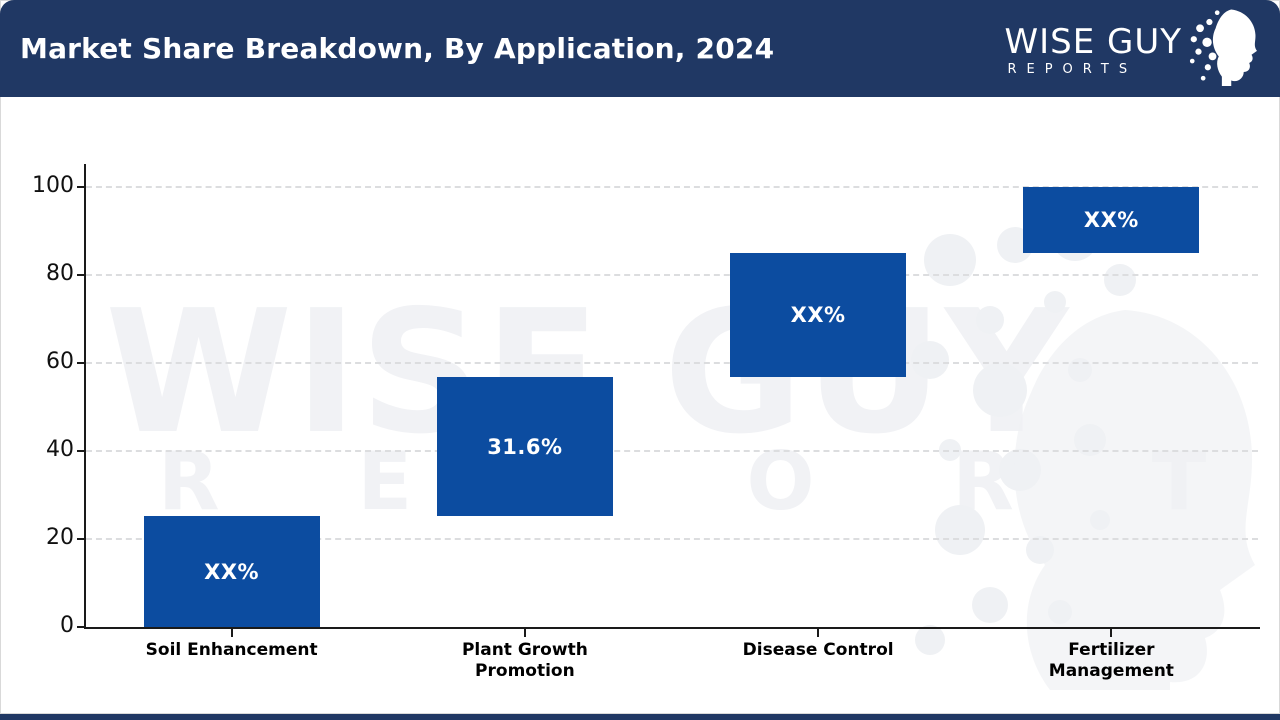 The image size is (1280, 720). What do you see at coordinates (60, 273) in the screenshot?
I see `y-tick-label: 80` at bounding box center [60, 273].